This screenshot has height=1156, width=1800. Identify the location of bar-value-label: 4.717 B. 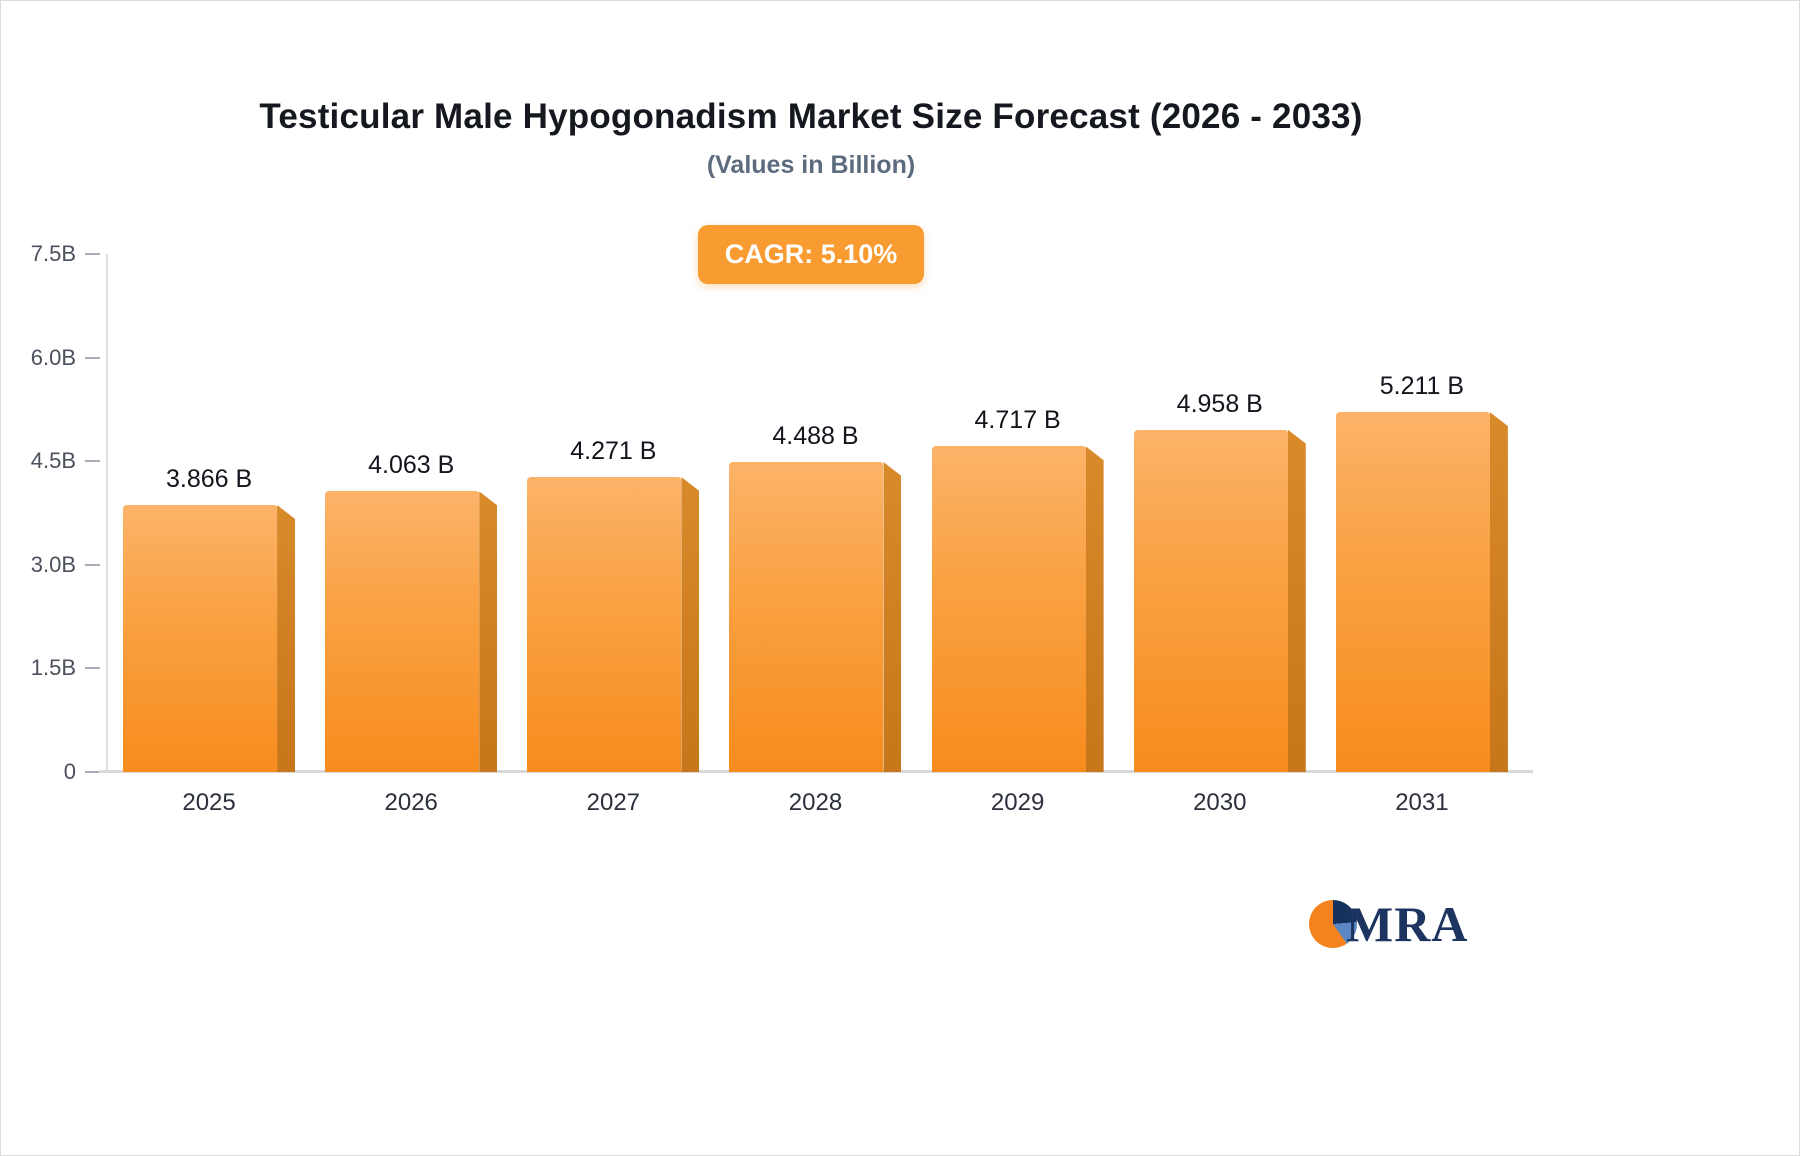
(1017, 420).